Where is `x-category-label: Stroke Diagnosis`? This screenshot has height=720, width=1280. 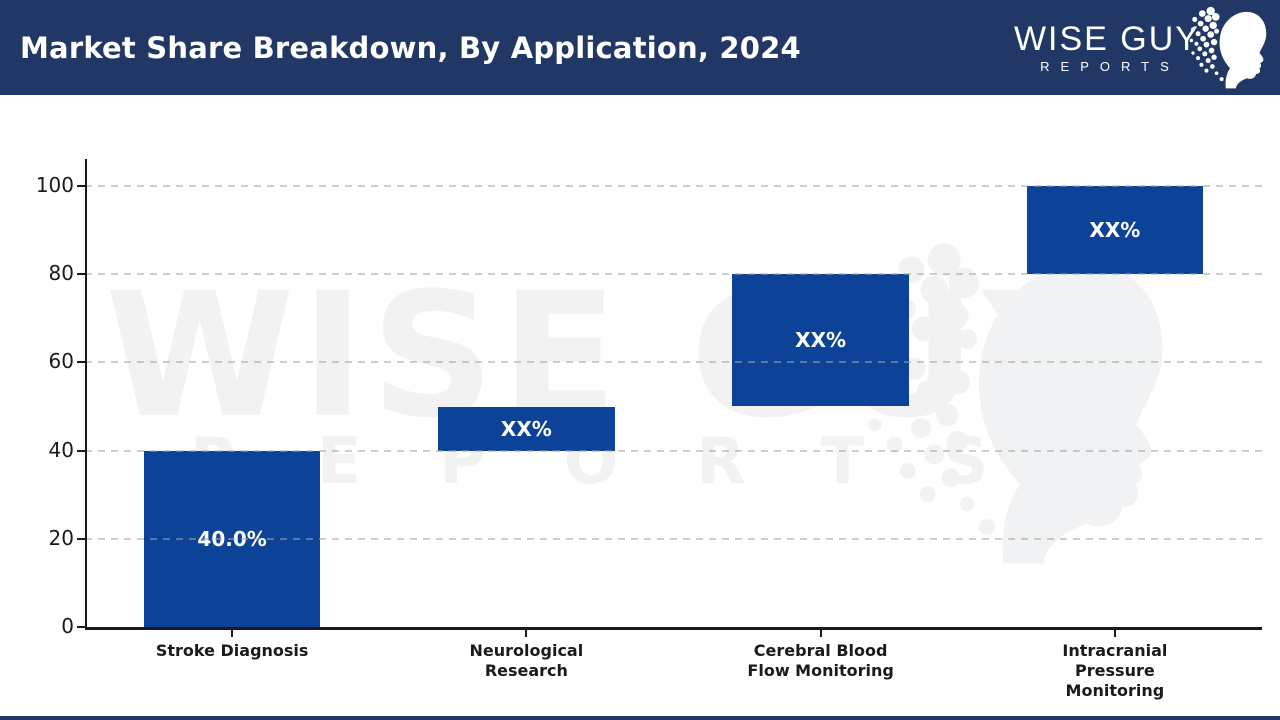
x-category-label: Stroke Diagnosis is located at coordinates (232, 651).